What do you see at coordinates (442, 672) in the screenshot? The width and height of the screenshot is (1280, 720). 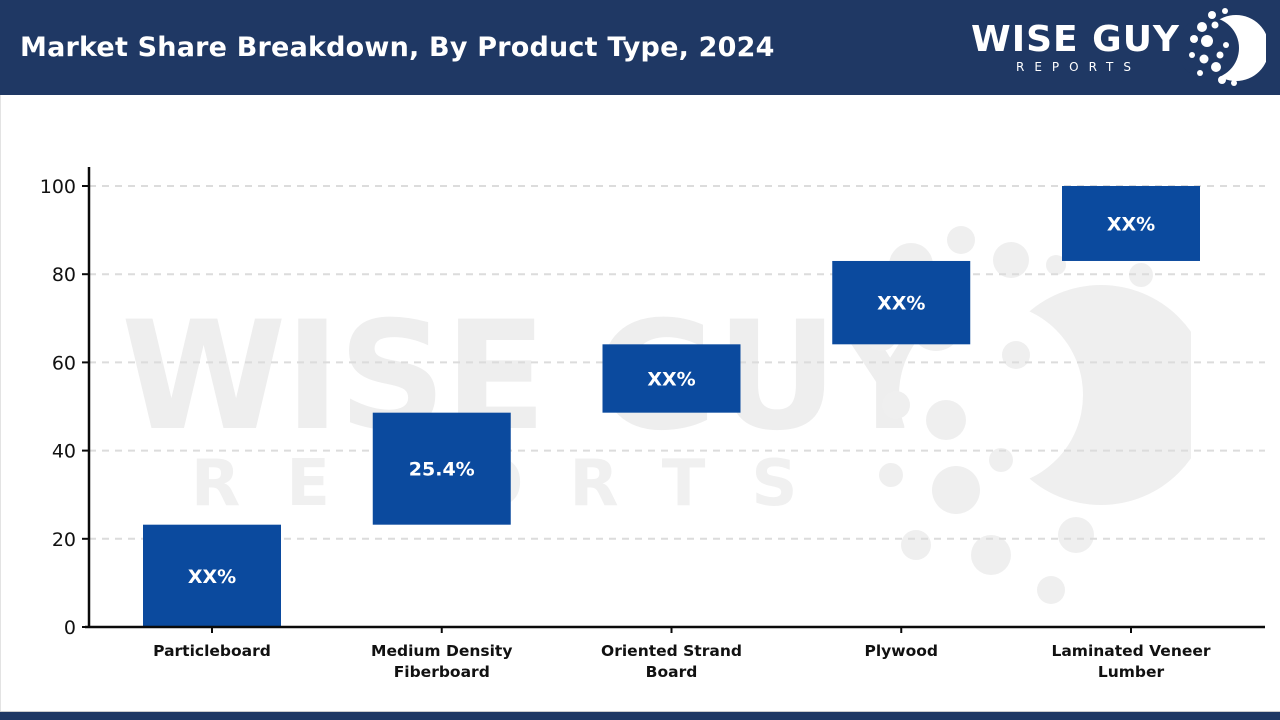 I see `x-axis-category-label: Fiberboard` at bounding box center [442, 672].